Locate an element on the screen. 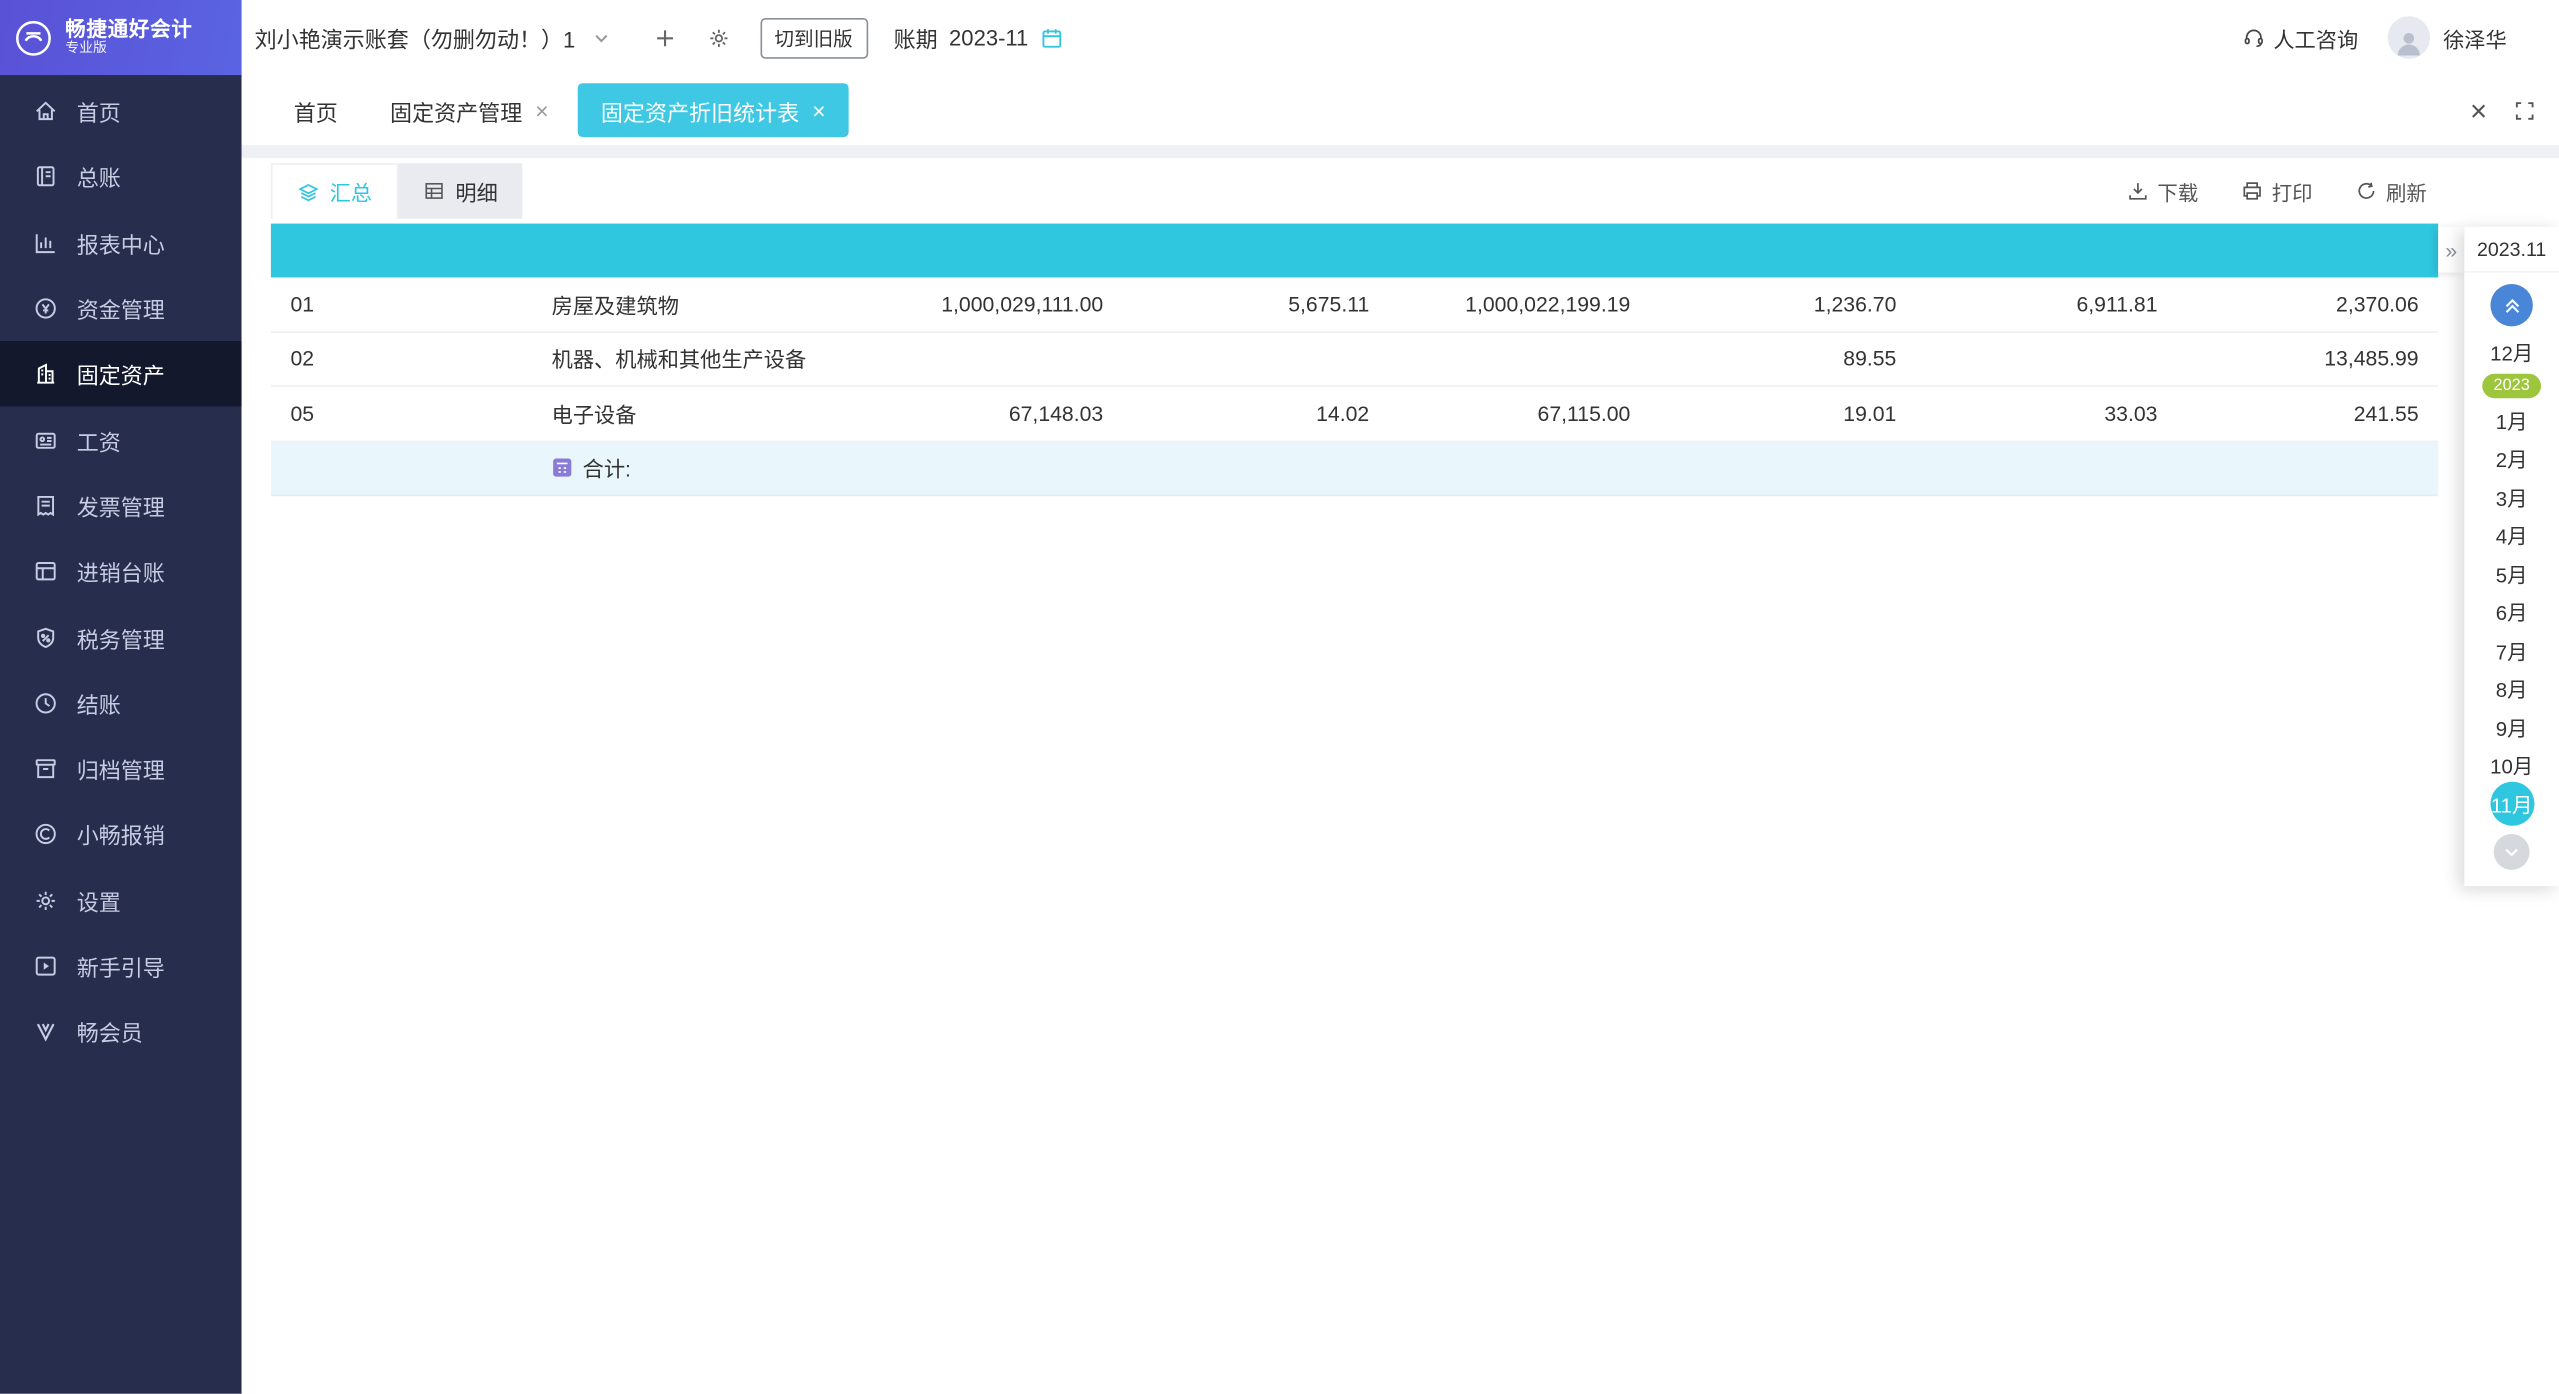  layers-icon is located at coordinates (308, 191).